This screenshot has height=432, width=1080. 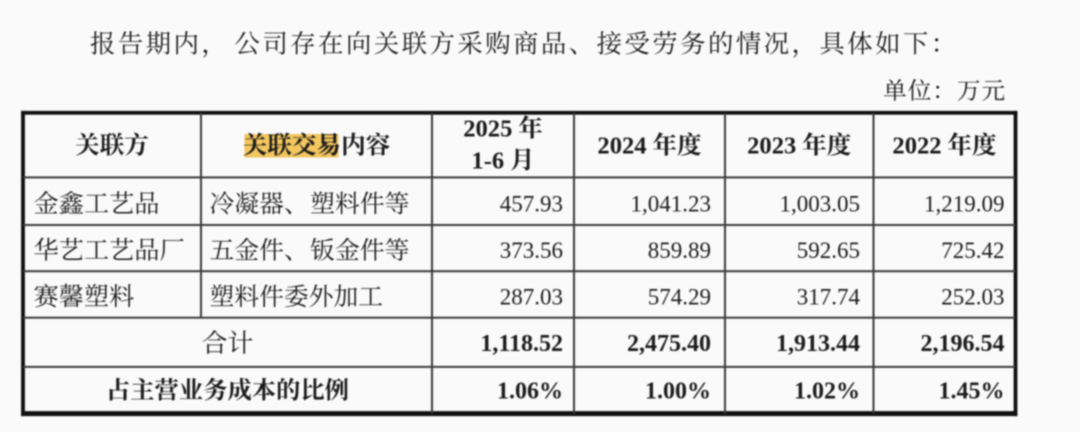 What do you see at coordinates (964, 204) in the screenshot?
I see `svg-text: 1,219.09` at bounding box center [964, 204].